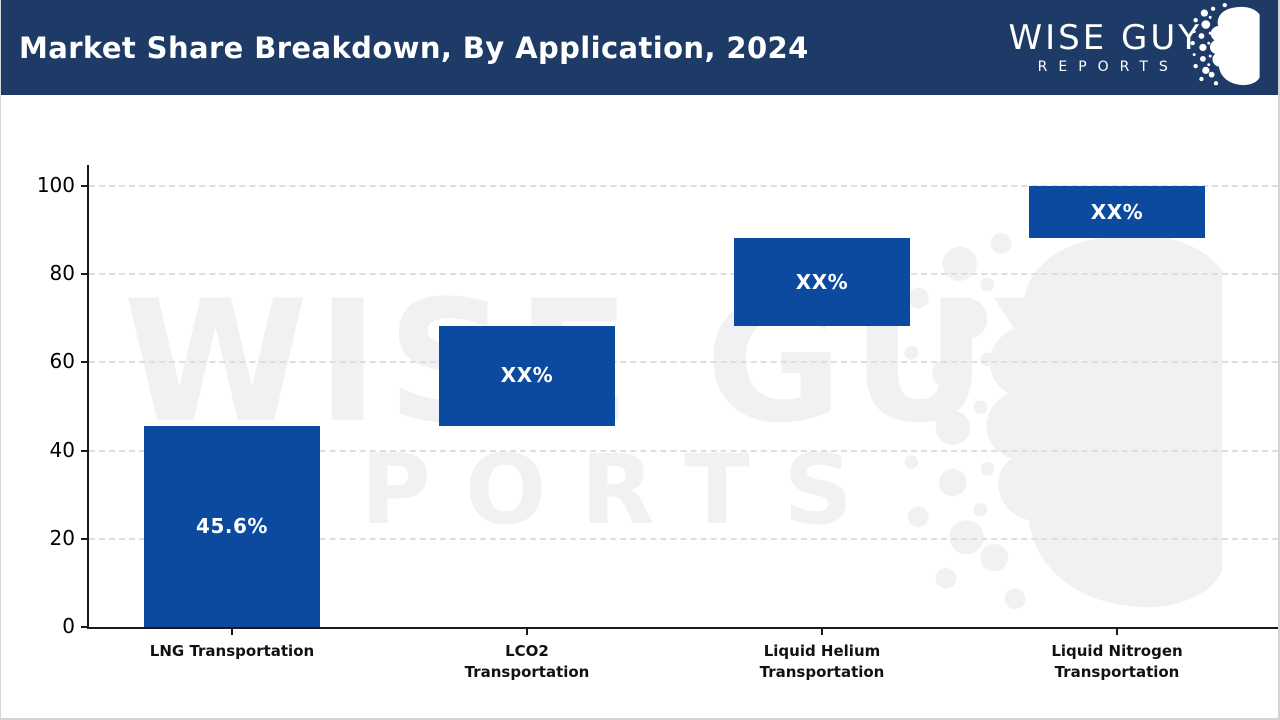 This screenshot has width=1280, height=720. I want to click on category-label: LNG Transportation, so click(232, 651).